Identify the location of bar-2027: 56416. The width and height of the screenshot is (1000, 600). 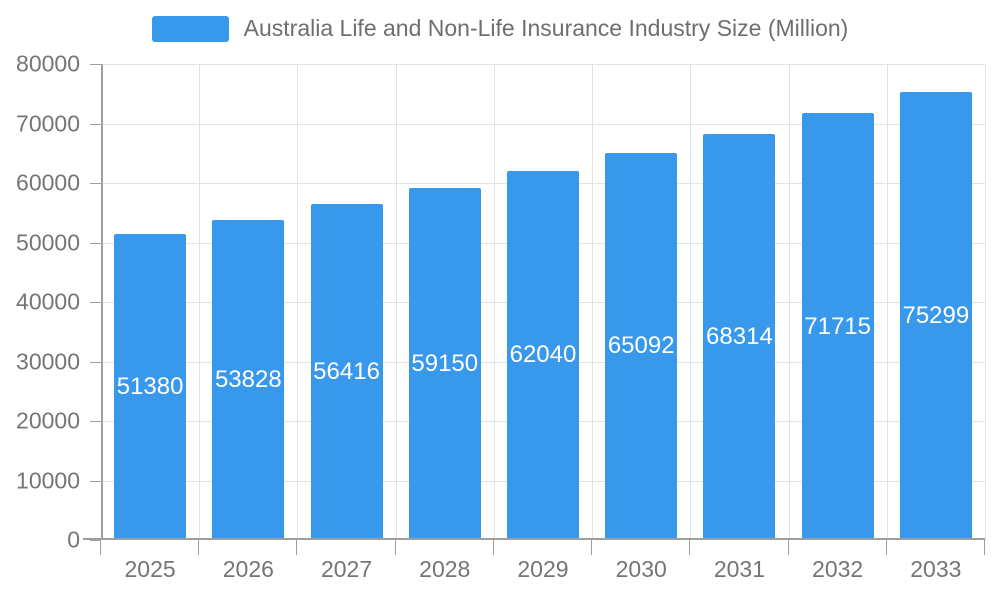
(346, 372).